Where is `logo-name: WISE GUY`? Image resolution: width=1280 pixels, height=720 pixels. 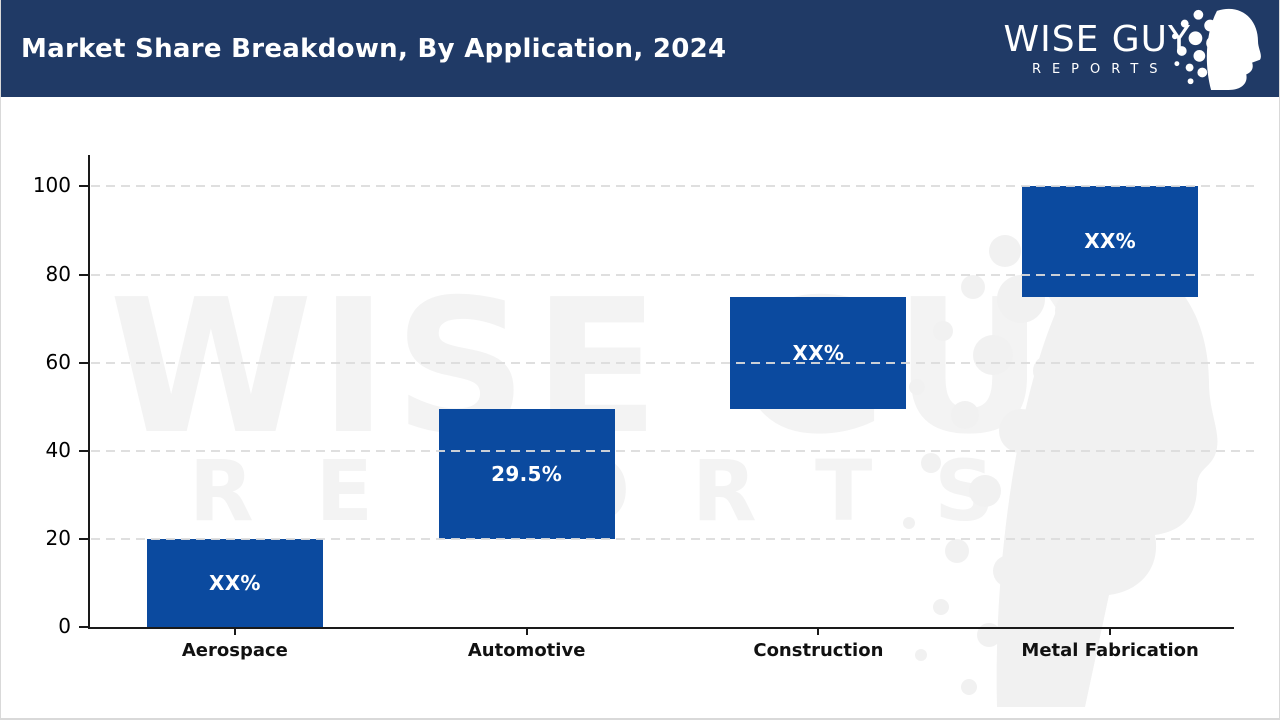
logo-name: WISE GUY is located at coordinates (1097, 39).